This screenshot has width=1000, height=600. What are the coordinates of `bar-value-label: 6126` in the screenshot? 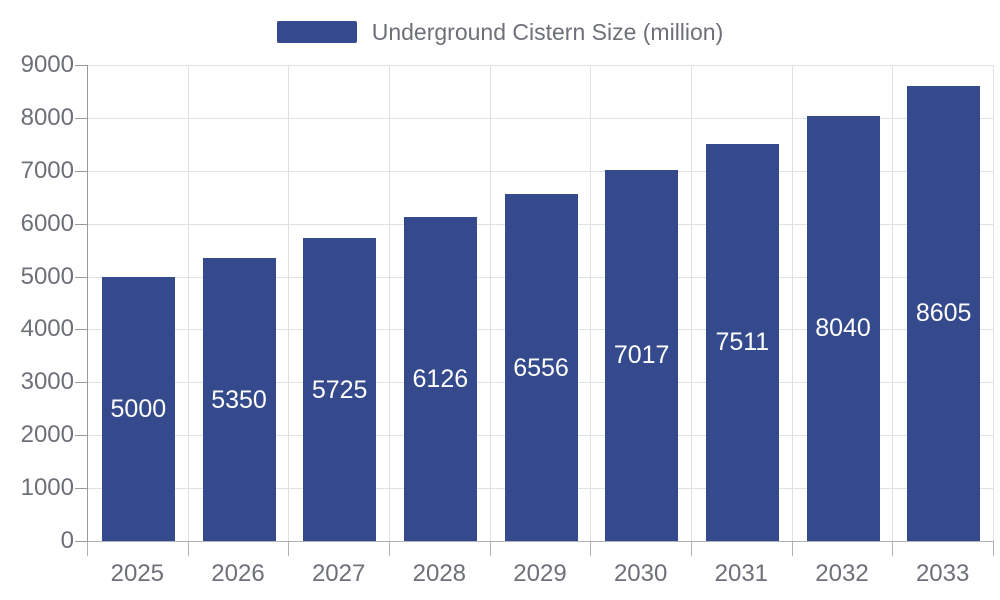 It's located at (440, 379).